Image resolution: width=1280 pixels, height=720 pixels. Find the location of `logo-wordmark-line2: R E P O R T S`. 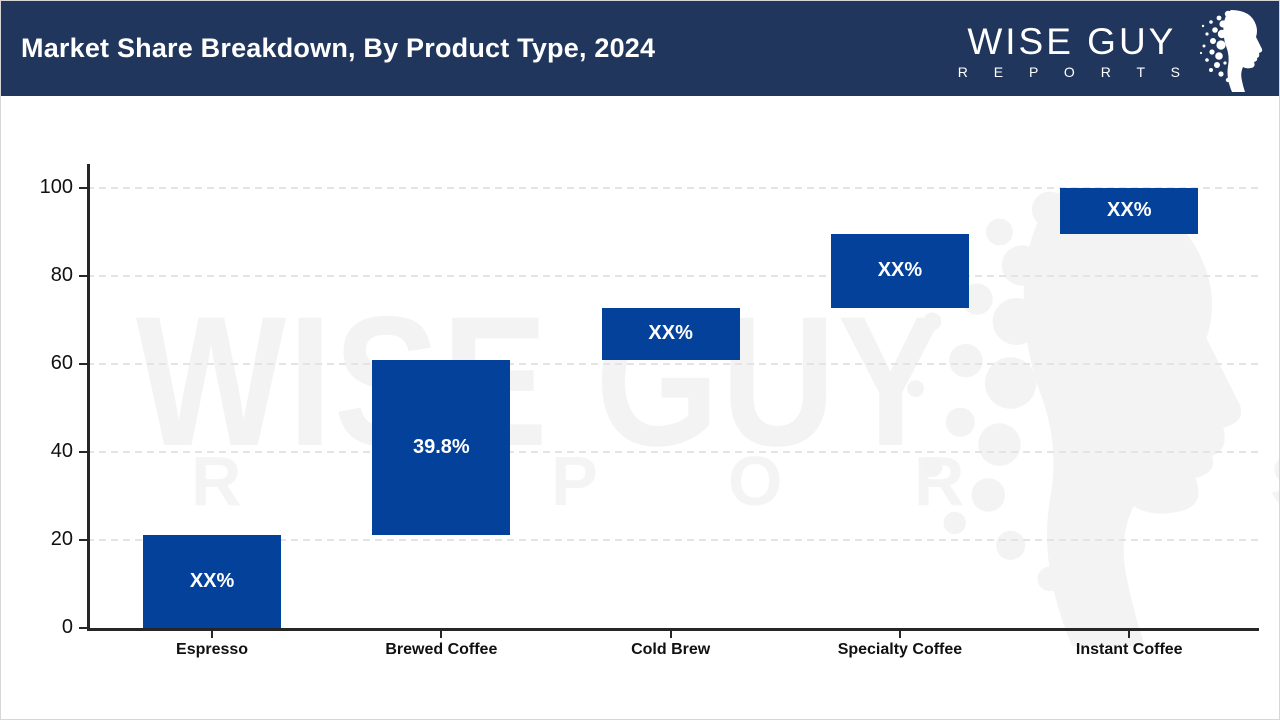

logo-wordmark-line2: R E P O R T S is located at coordinates (1074, 71).